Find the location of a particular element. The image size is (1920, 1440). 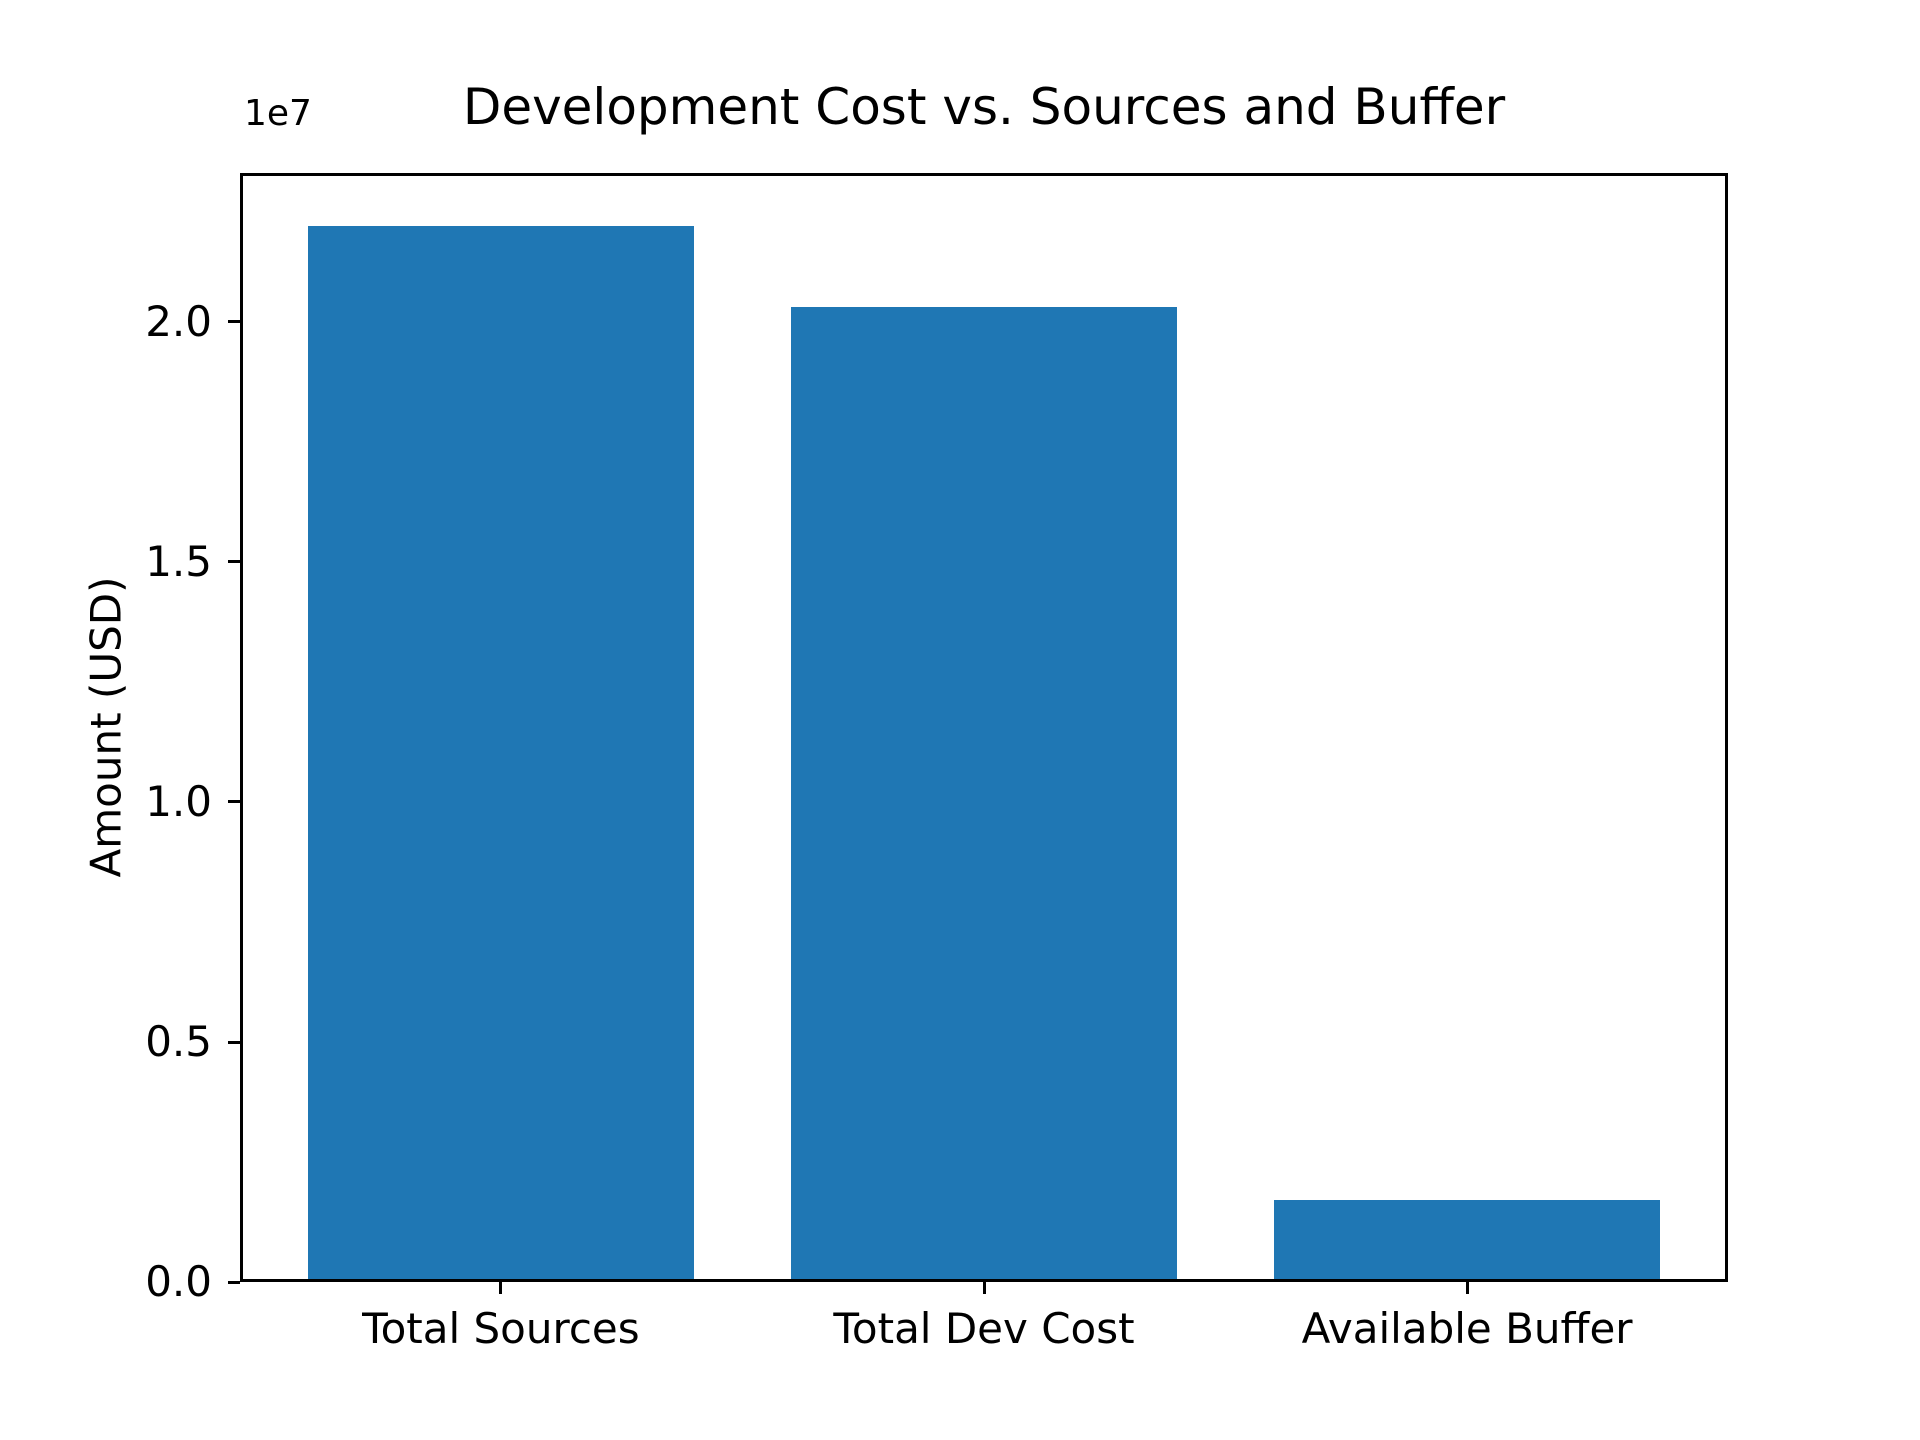

bar-total-dev-cost is located at coordinates (984, 794).